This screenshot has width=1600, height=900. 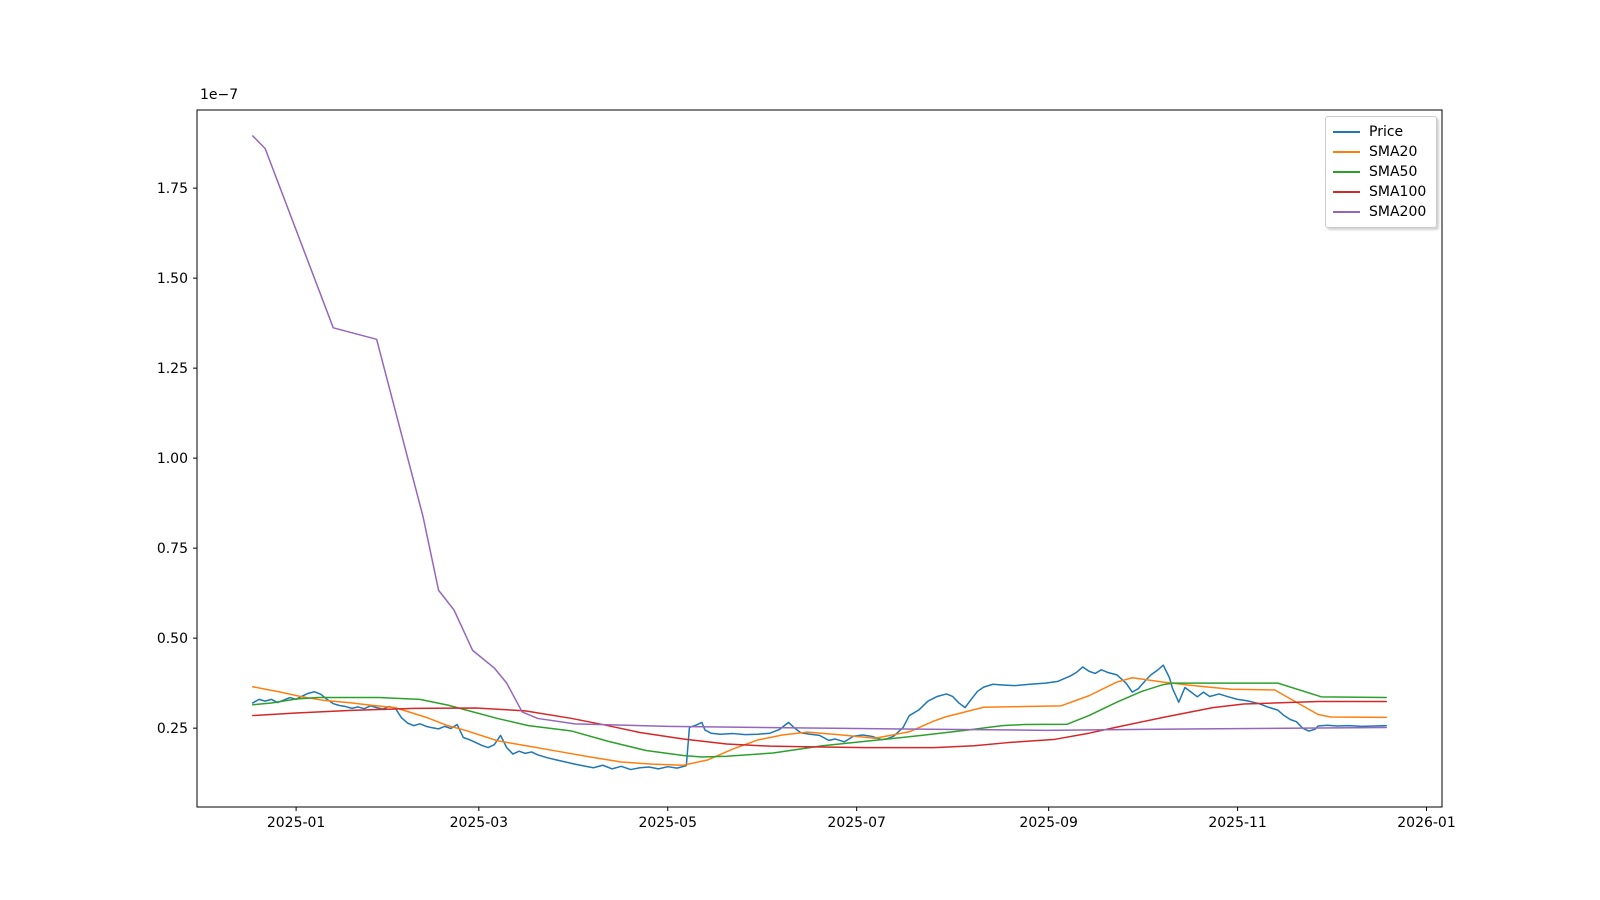 I want to click on legend: Price SMA20 SMA50 SMA100 SMA200, so click(x=1381, y=172).